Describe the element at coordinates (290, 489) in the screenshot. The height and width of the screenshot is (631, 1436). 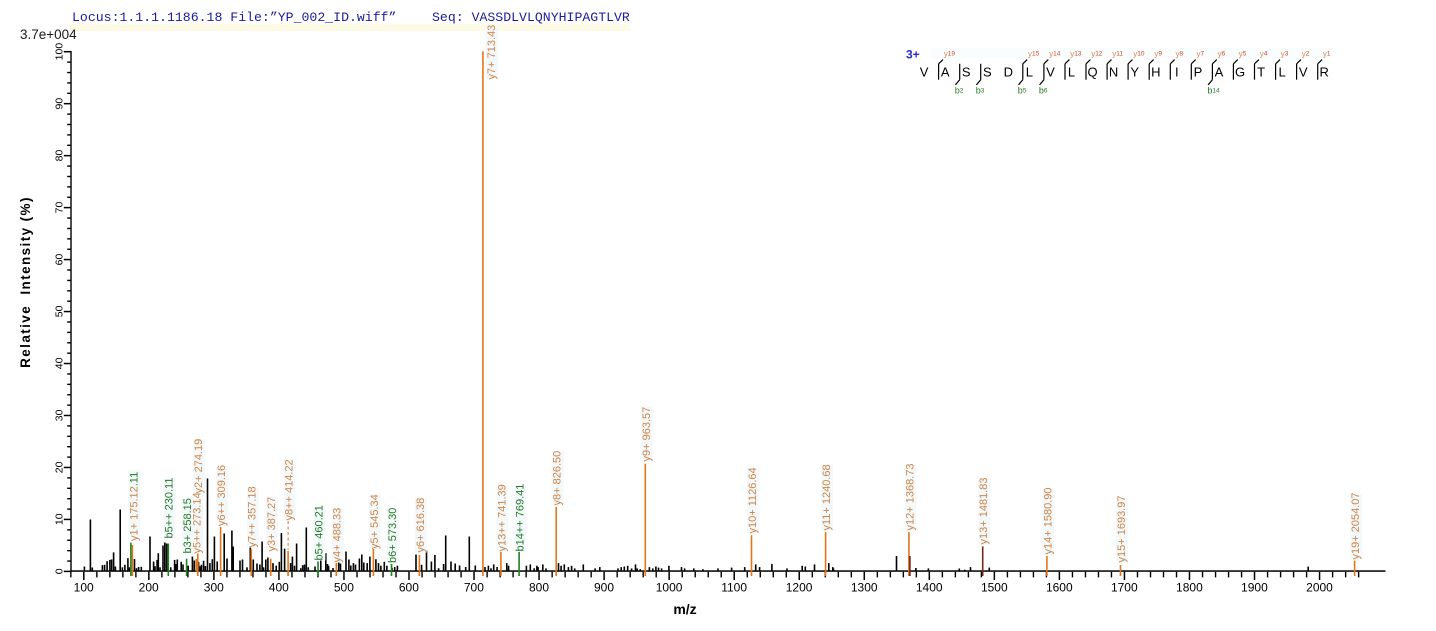
I see `svg-text: y8++ 414.22` at that location.